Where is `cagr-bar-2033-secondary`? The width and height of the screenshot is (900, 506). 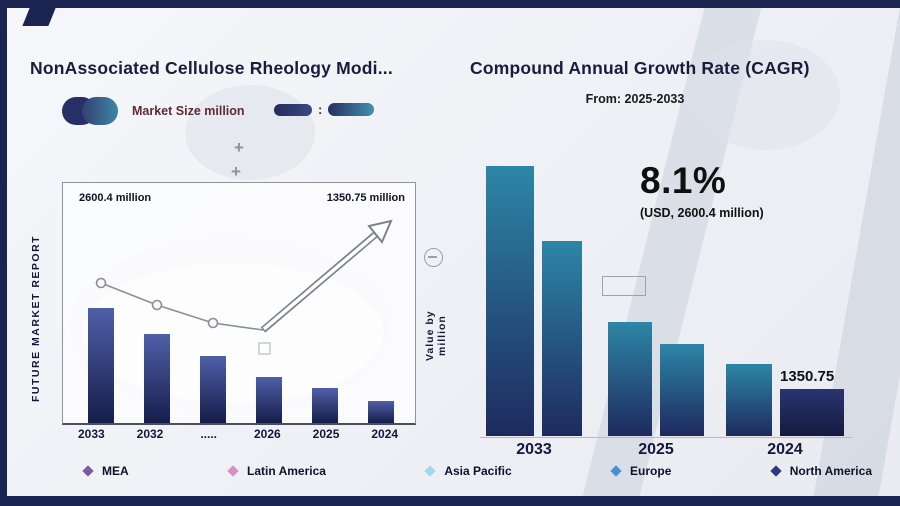 cagr-bar-2033-secondary is located at coordinates (562, 338).